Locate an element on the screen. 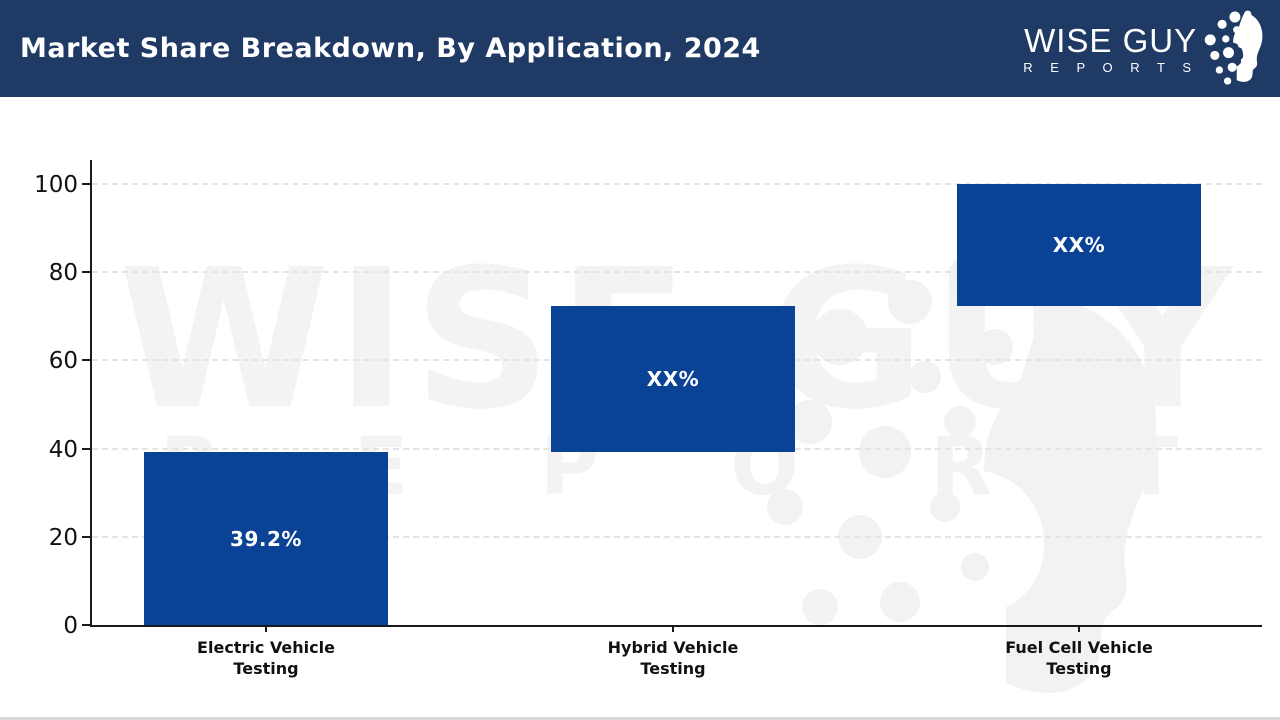  logo-text: WISE GUY R E P O R T S is located at coordinates (1110, 49).